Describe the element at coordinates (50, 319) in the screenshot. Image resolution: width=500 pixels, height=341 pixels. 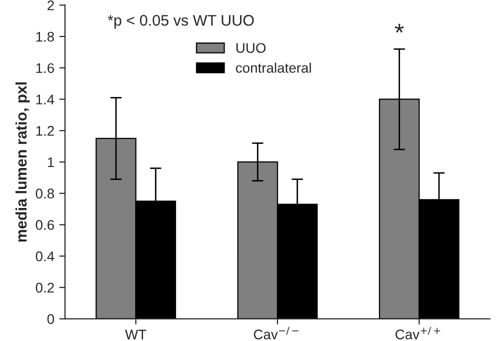
I see `y-tick-label: 0` at that location.